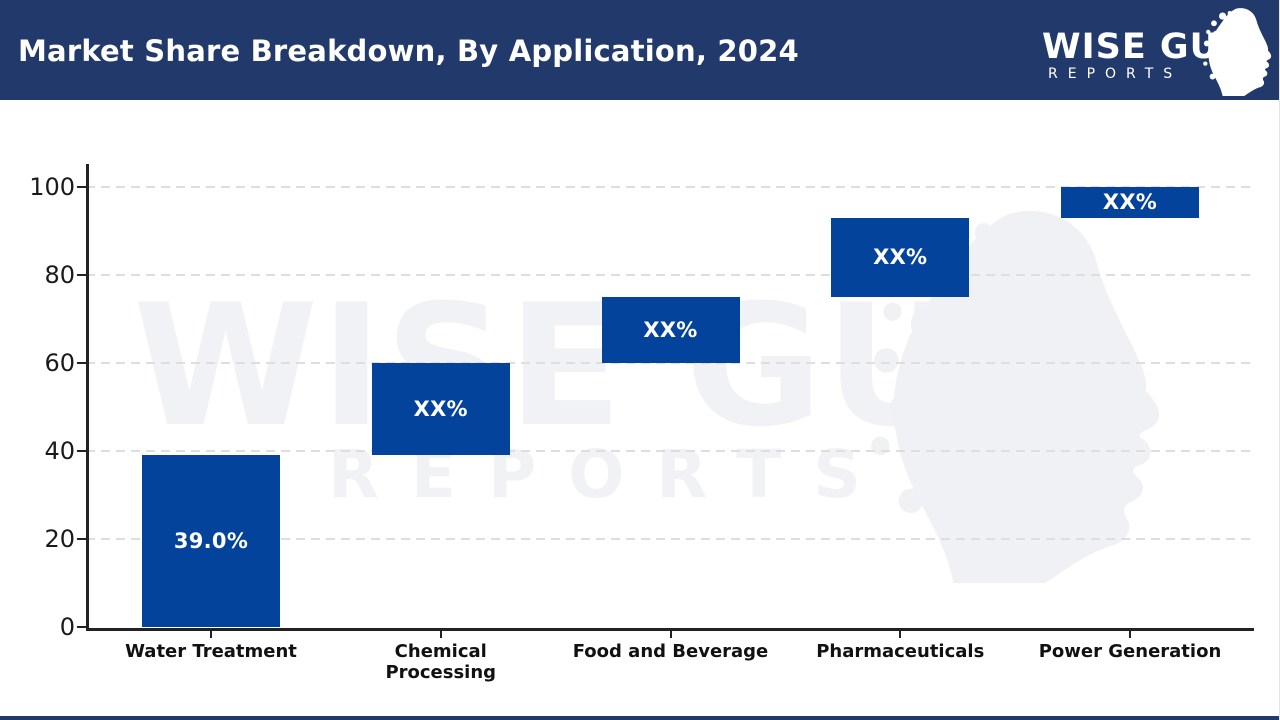 This screenshot has width=1280, height=720. Describe the element at coordinates (211, 634) in the screenshot. I see `x-tick-water-treatment` at that location.